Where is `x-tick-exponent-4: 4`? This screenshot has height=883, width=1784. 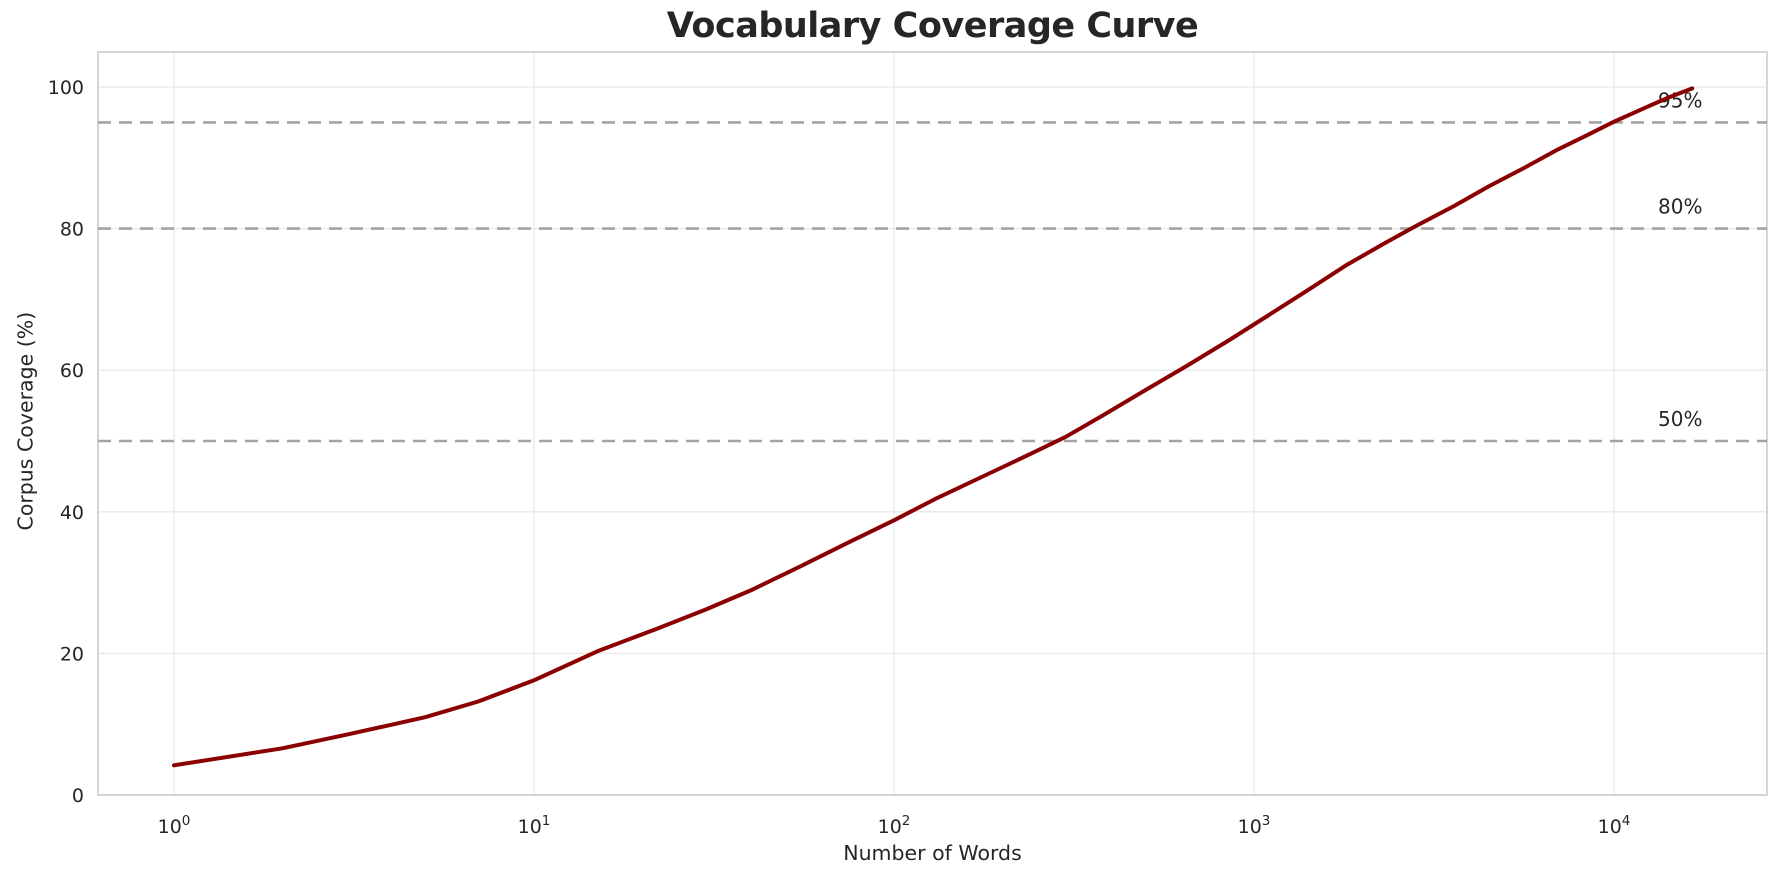 x-tick-exponent-4: 4 is located at coordinates (1626, 821).